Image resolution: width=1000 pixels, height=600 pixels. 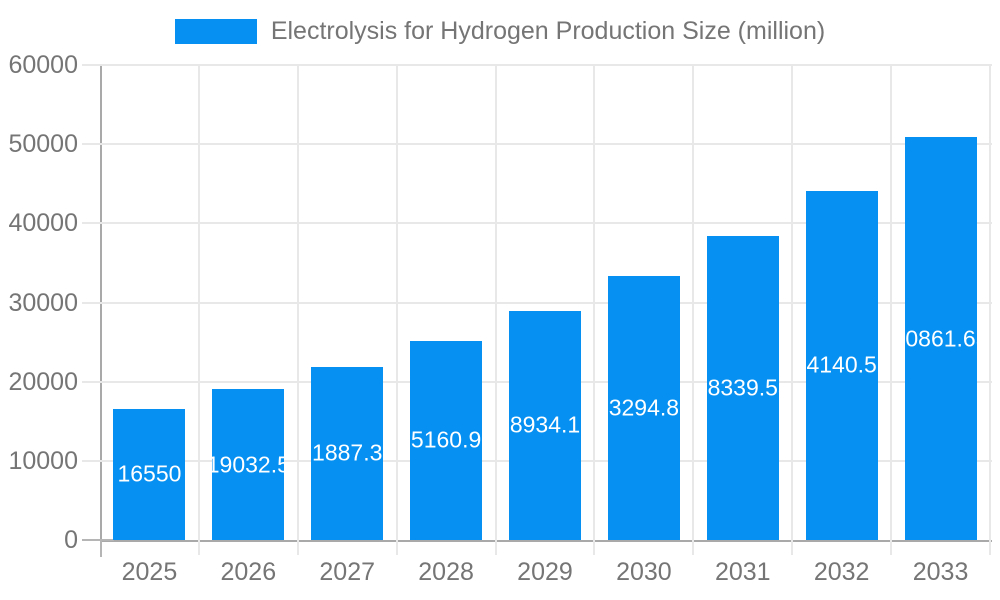 I want to click on bar-value-label: 33294.85, so click(x=644, y=407).